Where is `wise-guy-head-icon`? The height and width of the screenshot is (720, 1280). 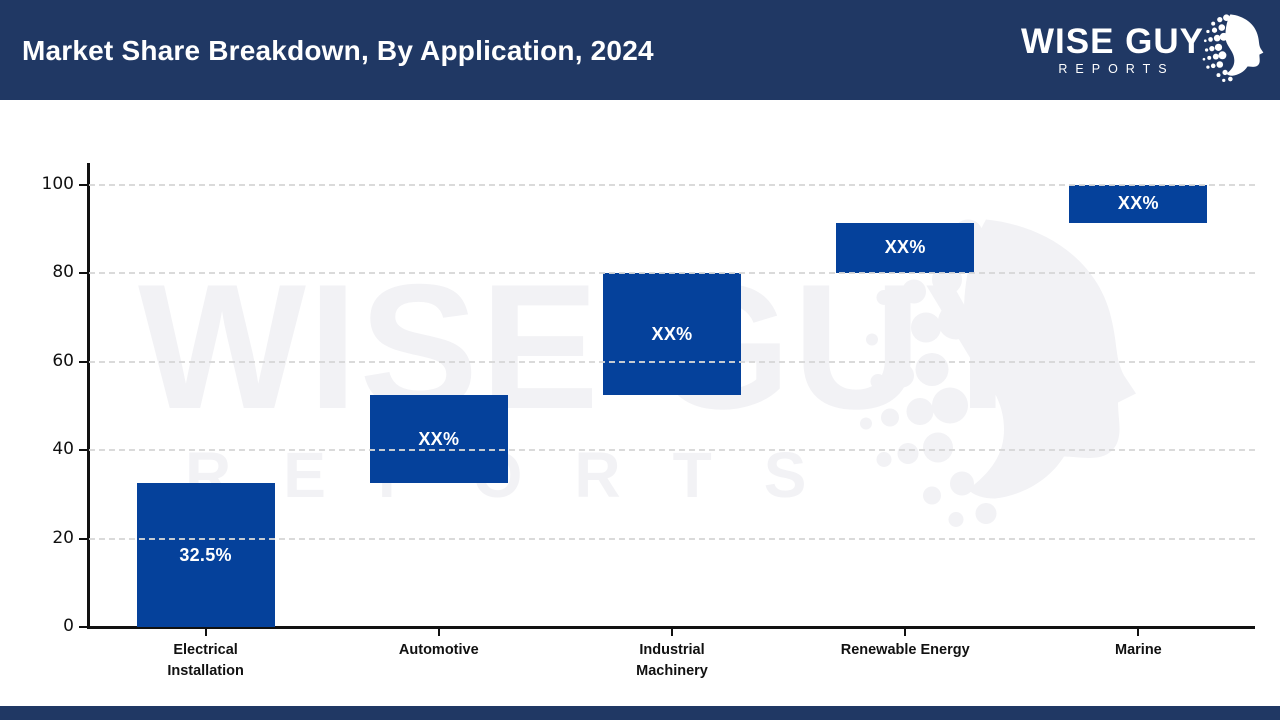 wise-guy-head-icon is located at coordinates (1233, 48).